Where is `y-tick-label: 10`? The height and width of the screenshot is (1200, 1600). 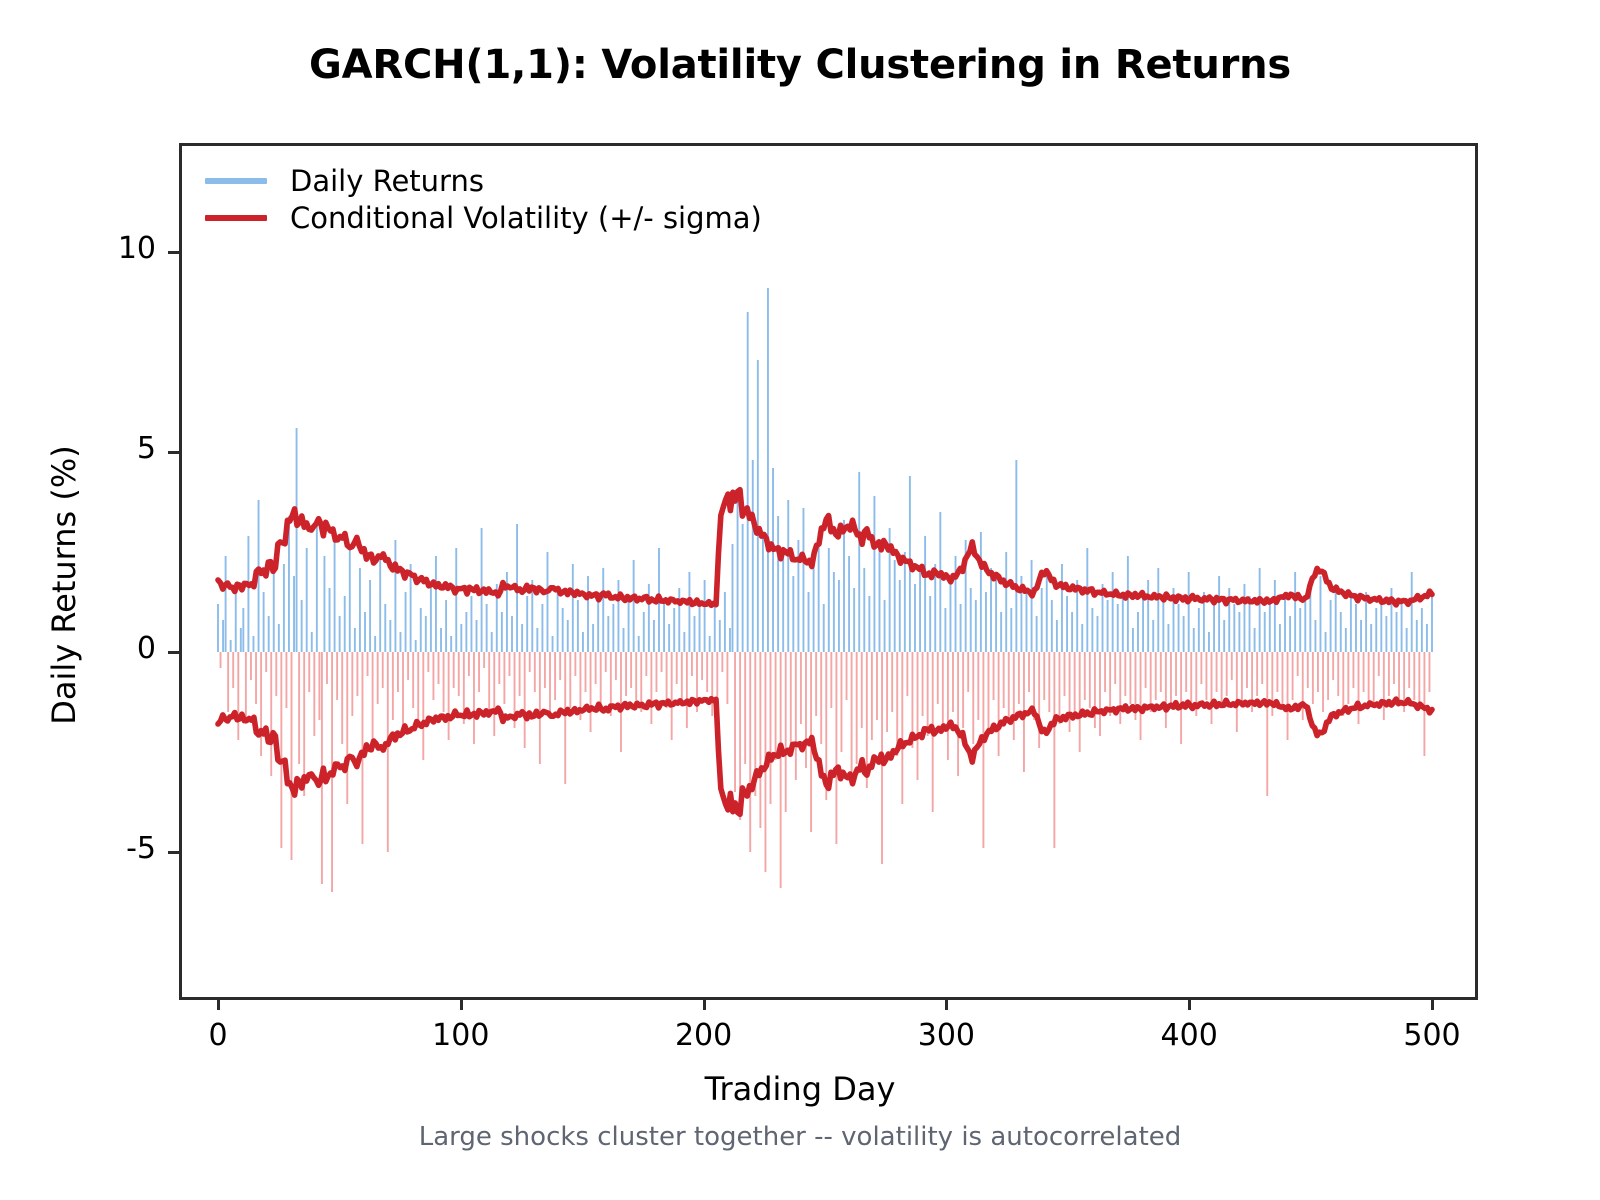 y-tick-label: 10 is located at coordinates (136, 248).